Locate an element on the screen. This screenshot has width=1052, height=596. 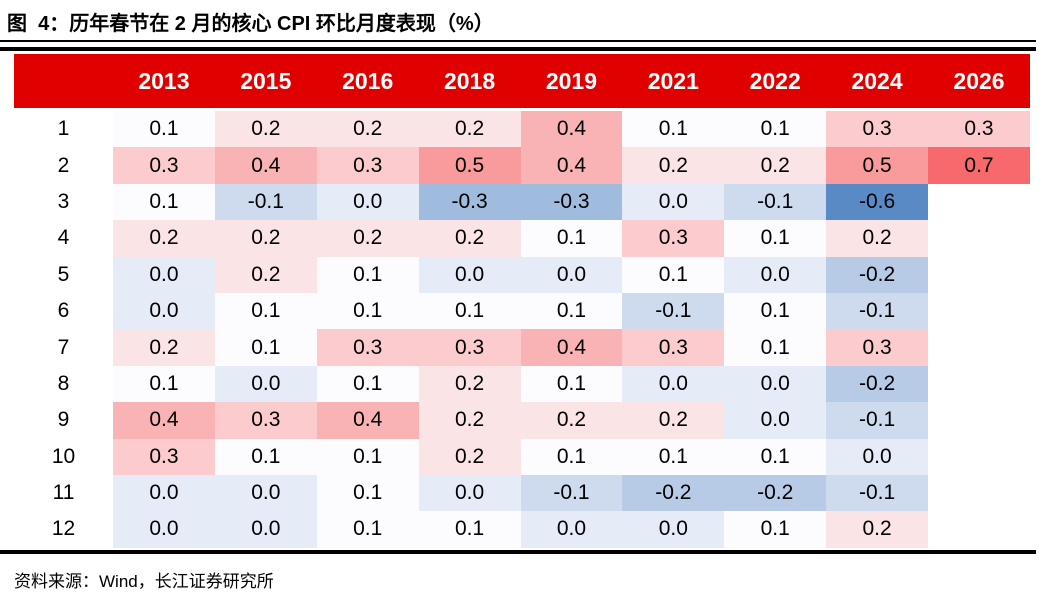
month-row-8: 8 0.1 0.0 0.1 0.2 0.1 0.0 0.0 -0.2 is located at coordinates (522, 384).